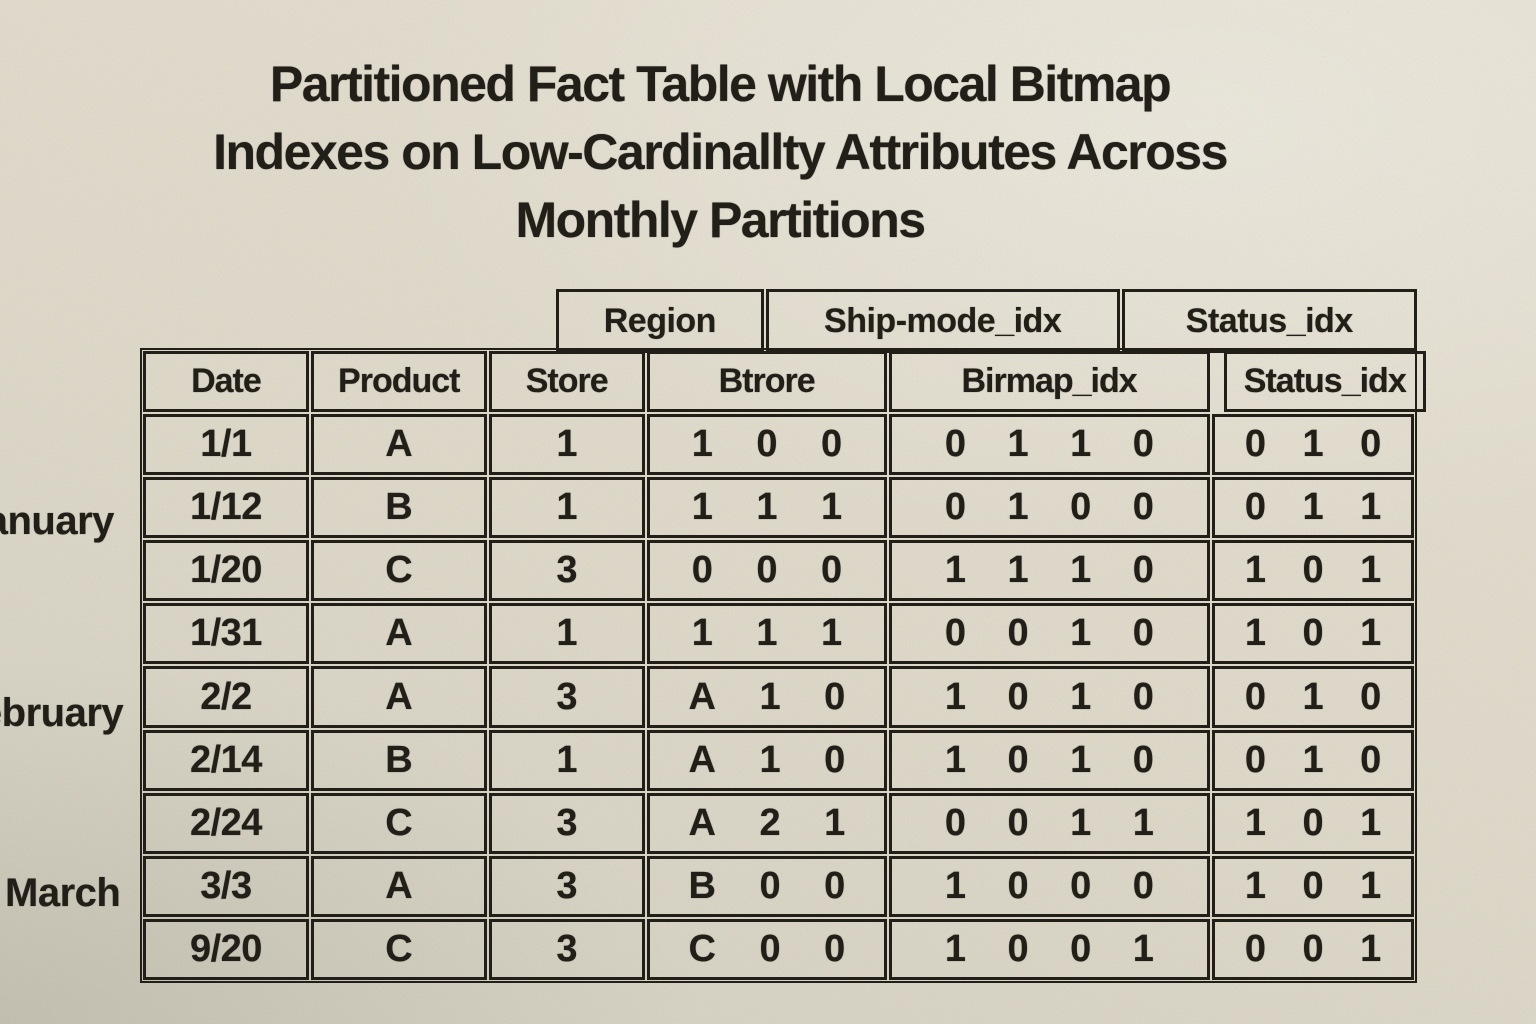 The width and height of the screenshot is (1536, 1024). What do you see at coordinates (226, 760) in the screenshot?
I see `cell-date: 2/14` at bounding box center [226, 760].